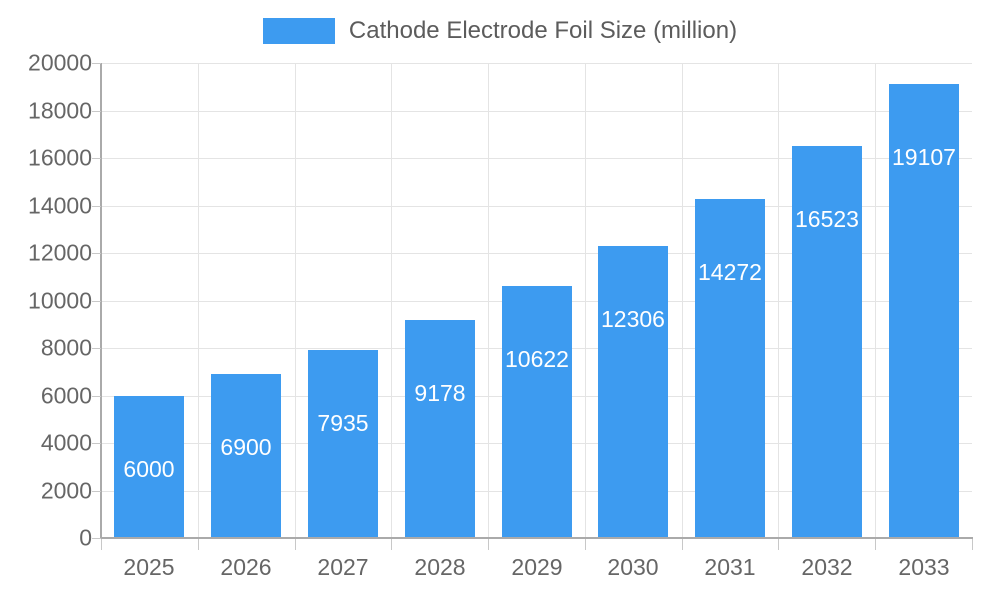 The image size is (1000, 600). What do you see at coordinates (298, 31) in the screenshot?
I see `legend-color-swatch` at bounding box center [298, 31].